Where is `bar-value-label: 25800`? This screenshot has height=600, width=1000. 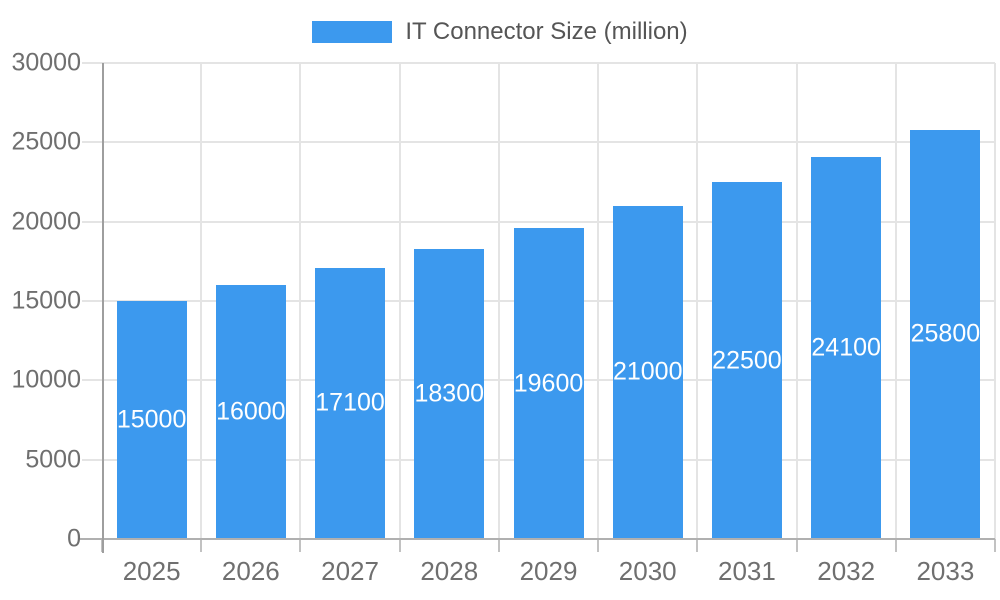 bar-value-label: 25800 is located at coordinates (945, 333).